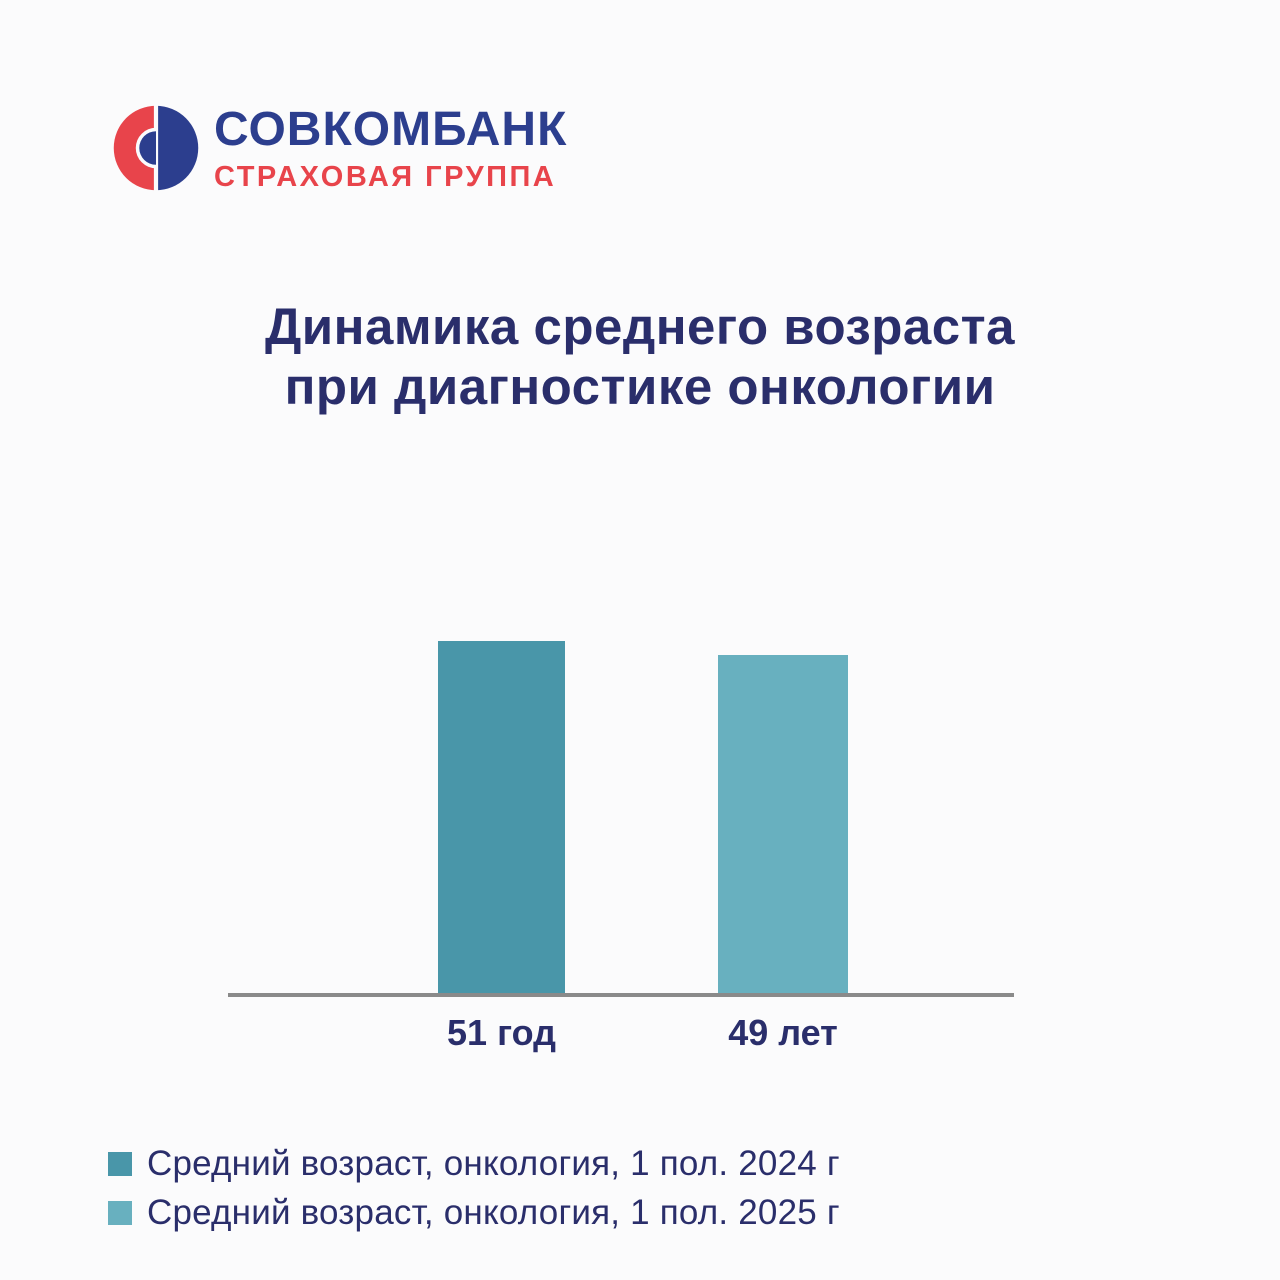 This screenshot has height=1280, width=1280. What do you see at coordinates (501, 817) in the screenshot?
I see `bar-avg-age-2024` at bounding box center [501, 817].